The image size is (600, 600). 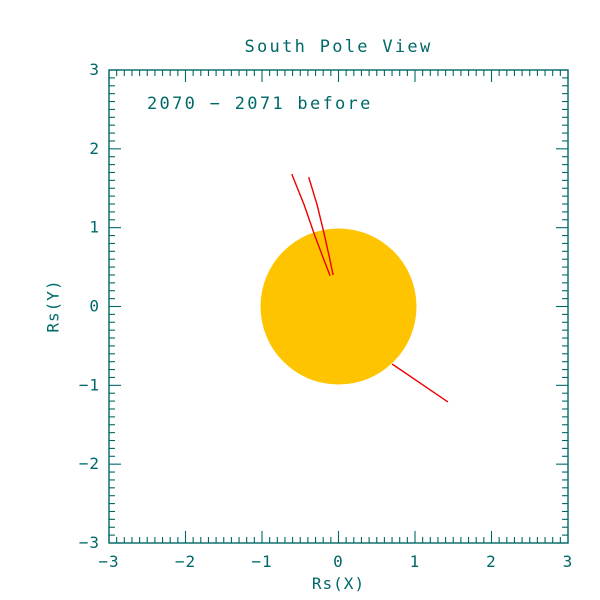 I want to click on x-axis-label: Rs(X), so click(x=338, y=583).